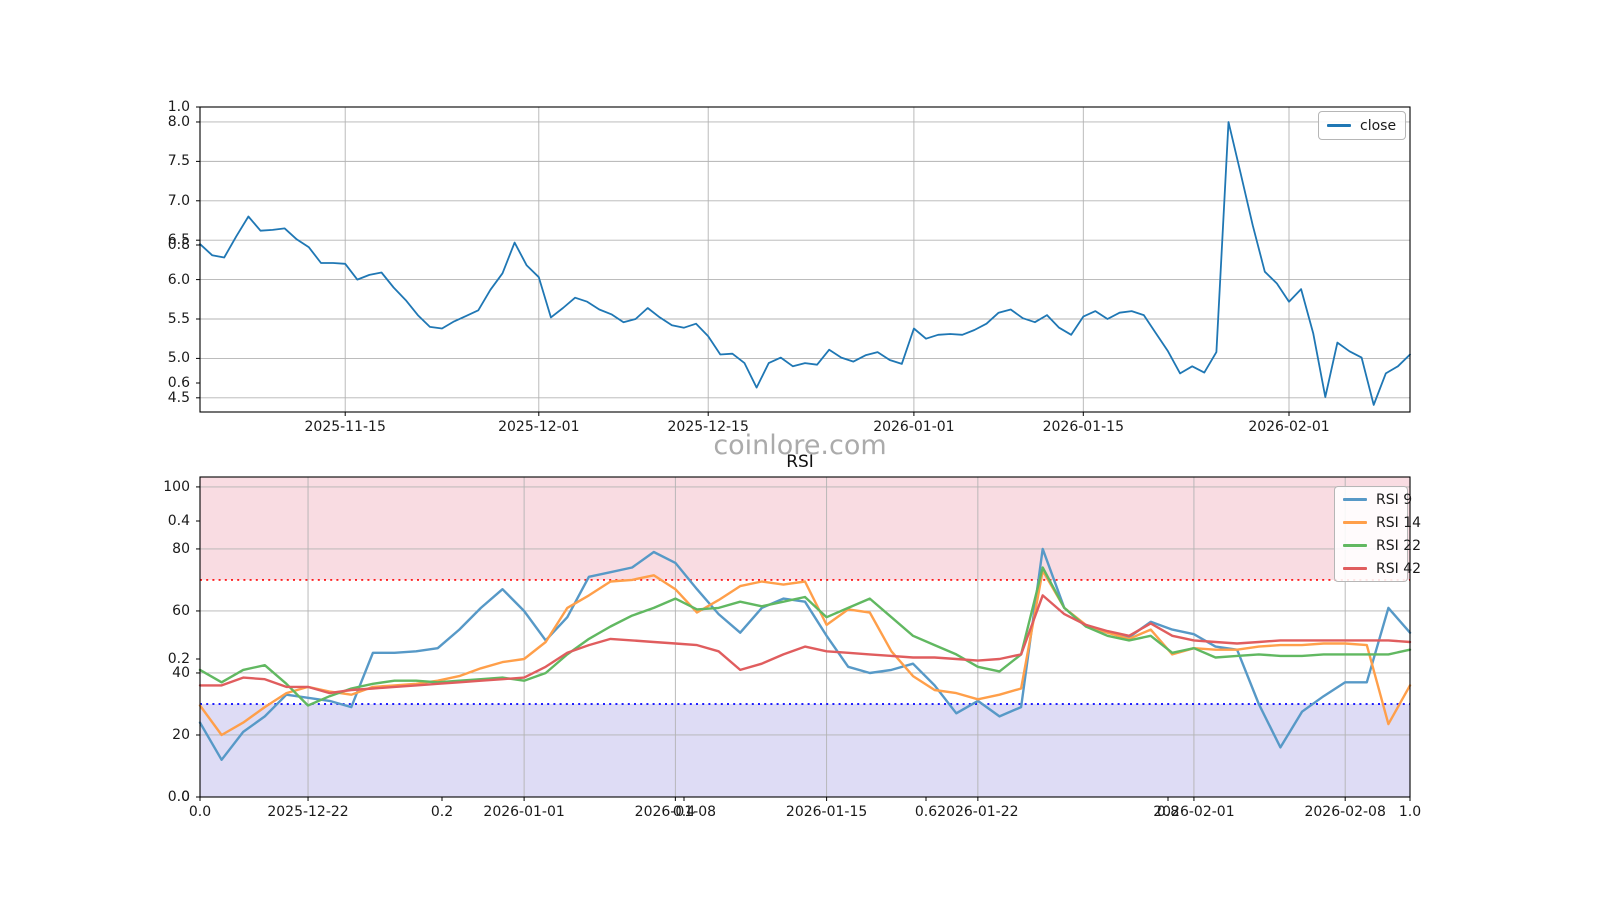 Image resolution: width=1600 pixels, height=900 pixels. What do you see at coordinates (176, 486) in the screenshot?
I see `rsi-y-tick-label: 100` at bounding box center [176, 486].